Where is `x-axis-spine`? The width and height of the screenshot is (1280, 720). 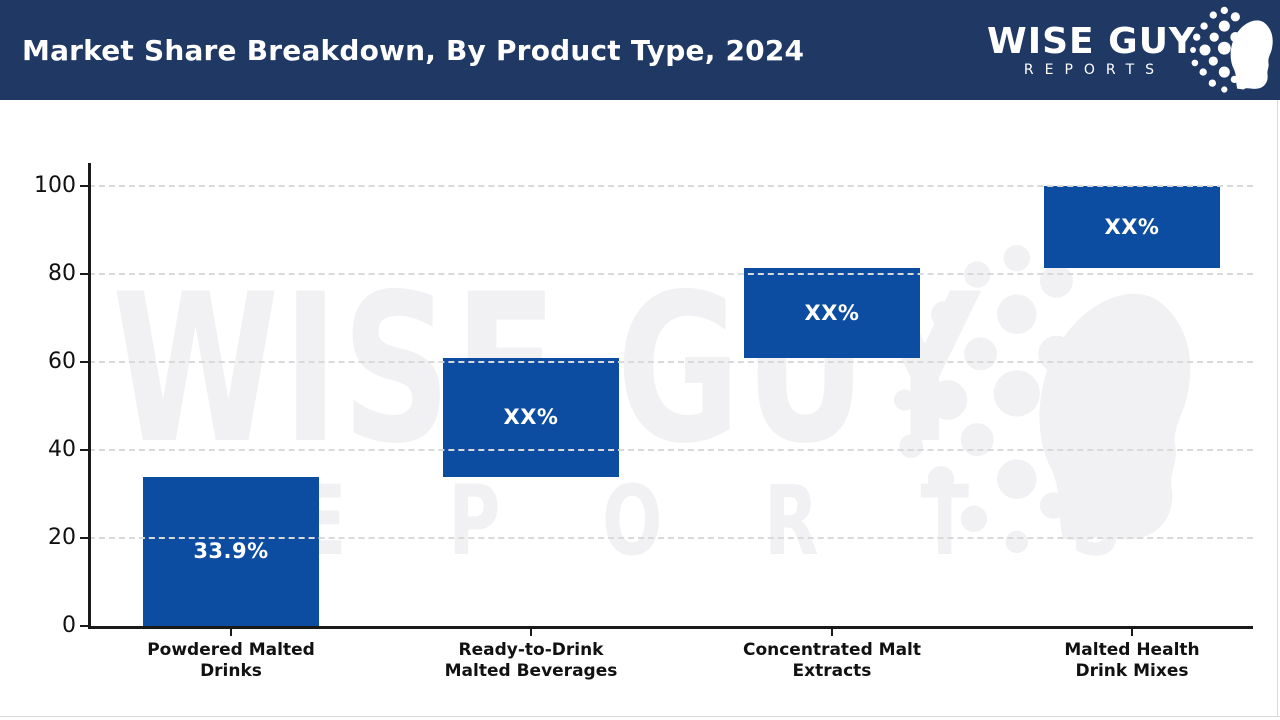 x-axis-spine is located at coordinates (670, 627).